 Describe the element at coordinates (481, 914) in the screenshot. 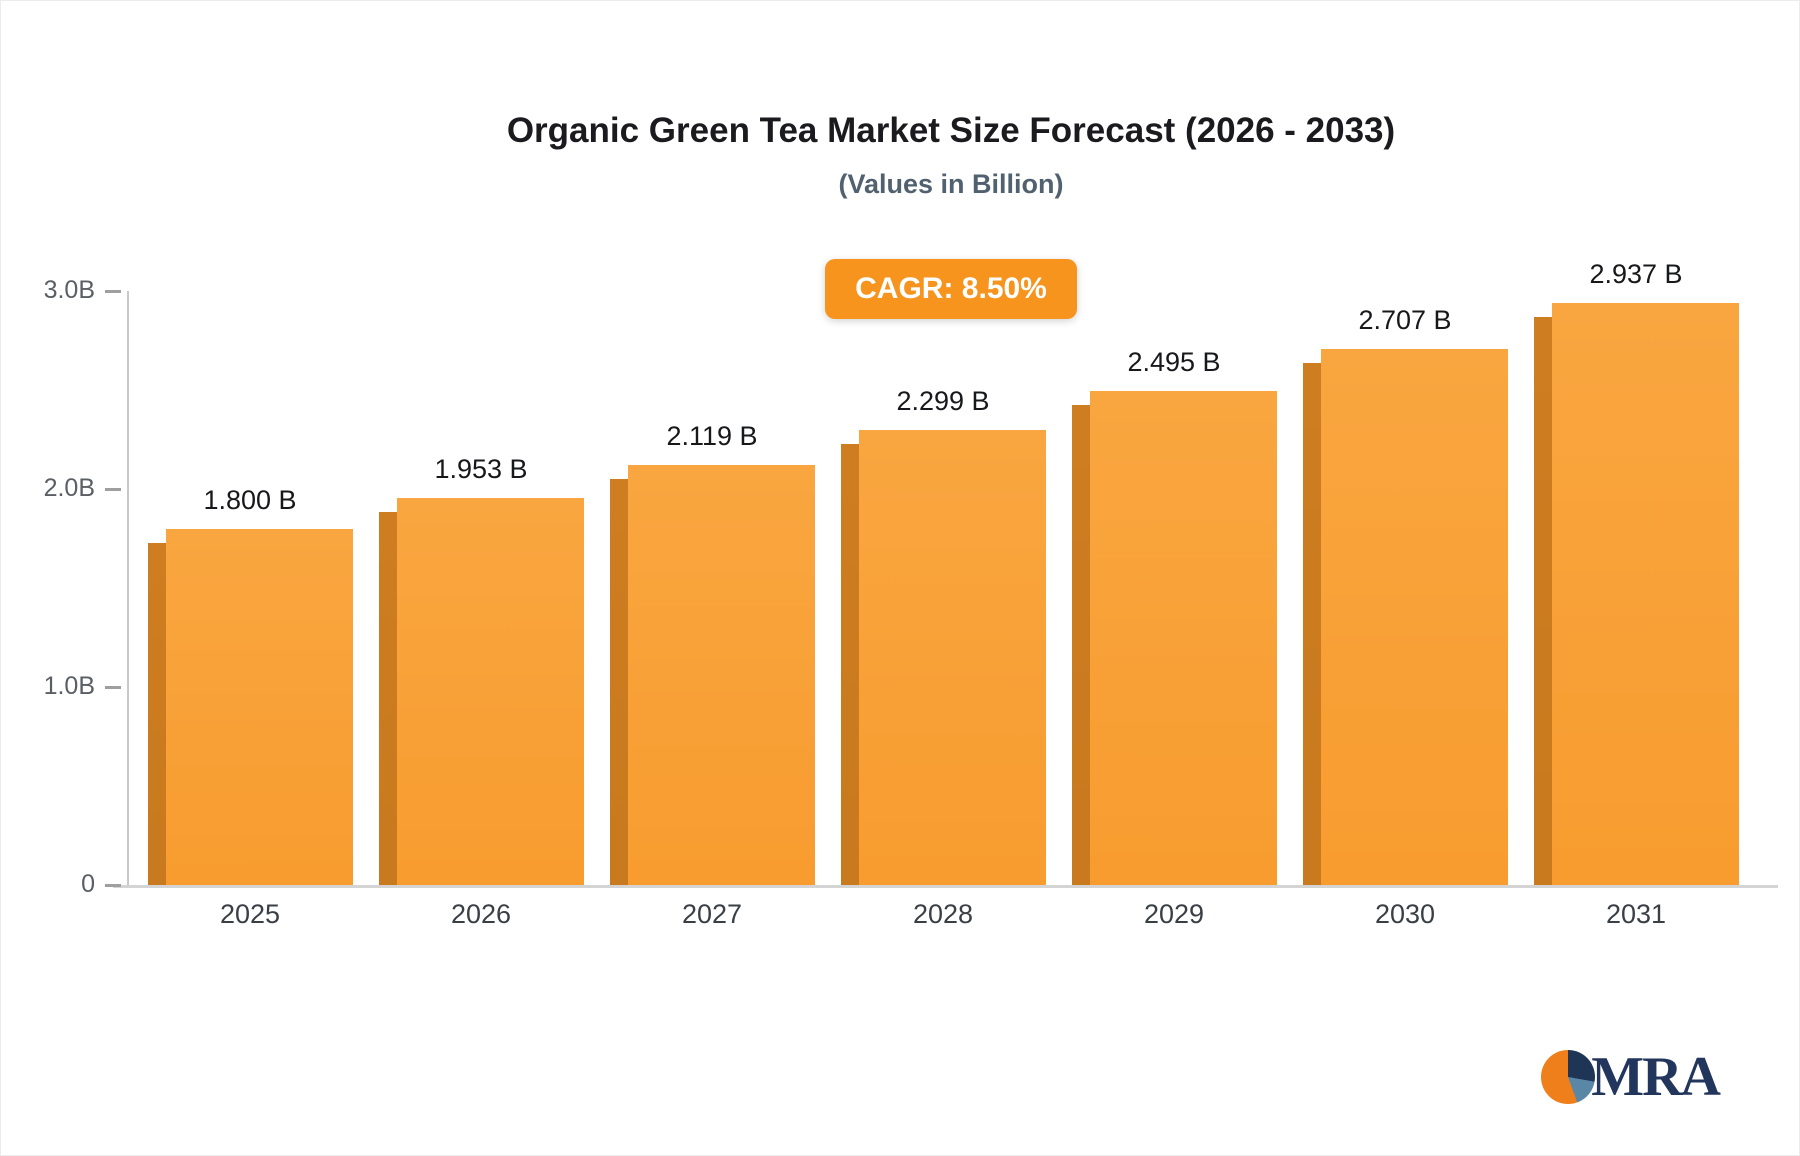

I see `x-axis-label: 2026` at that location.